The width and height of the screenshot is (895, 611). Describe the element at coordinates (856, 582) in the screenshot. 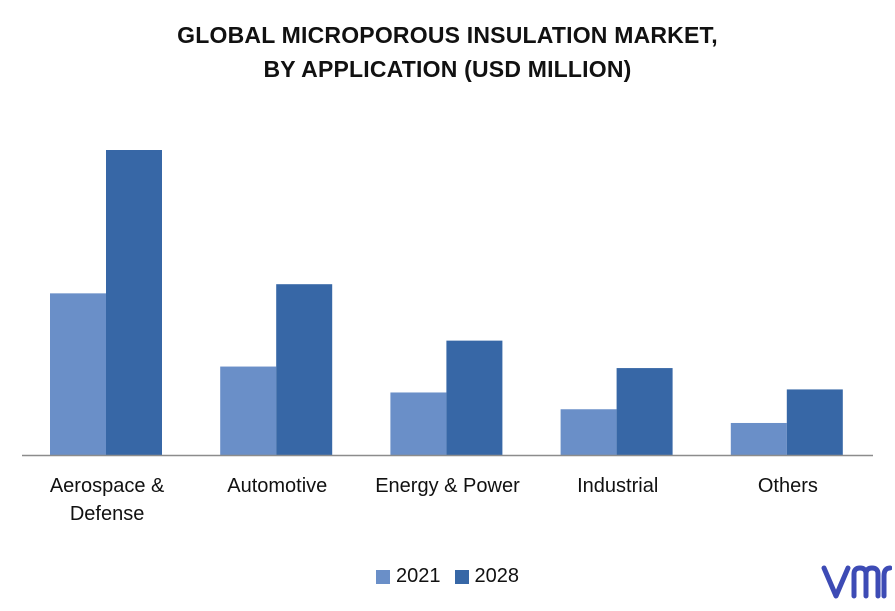

I see `vmr-logo-icon` at that location.